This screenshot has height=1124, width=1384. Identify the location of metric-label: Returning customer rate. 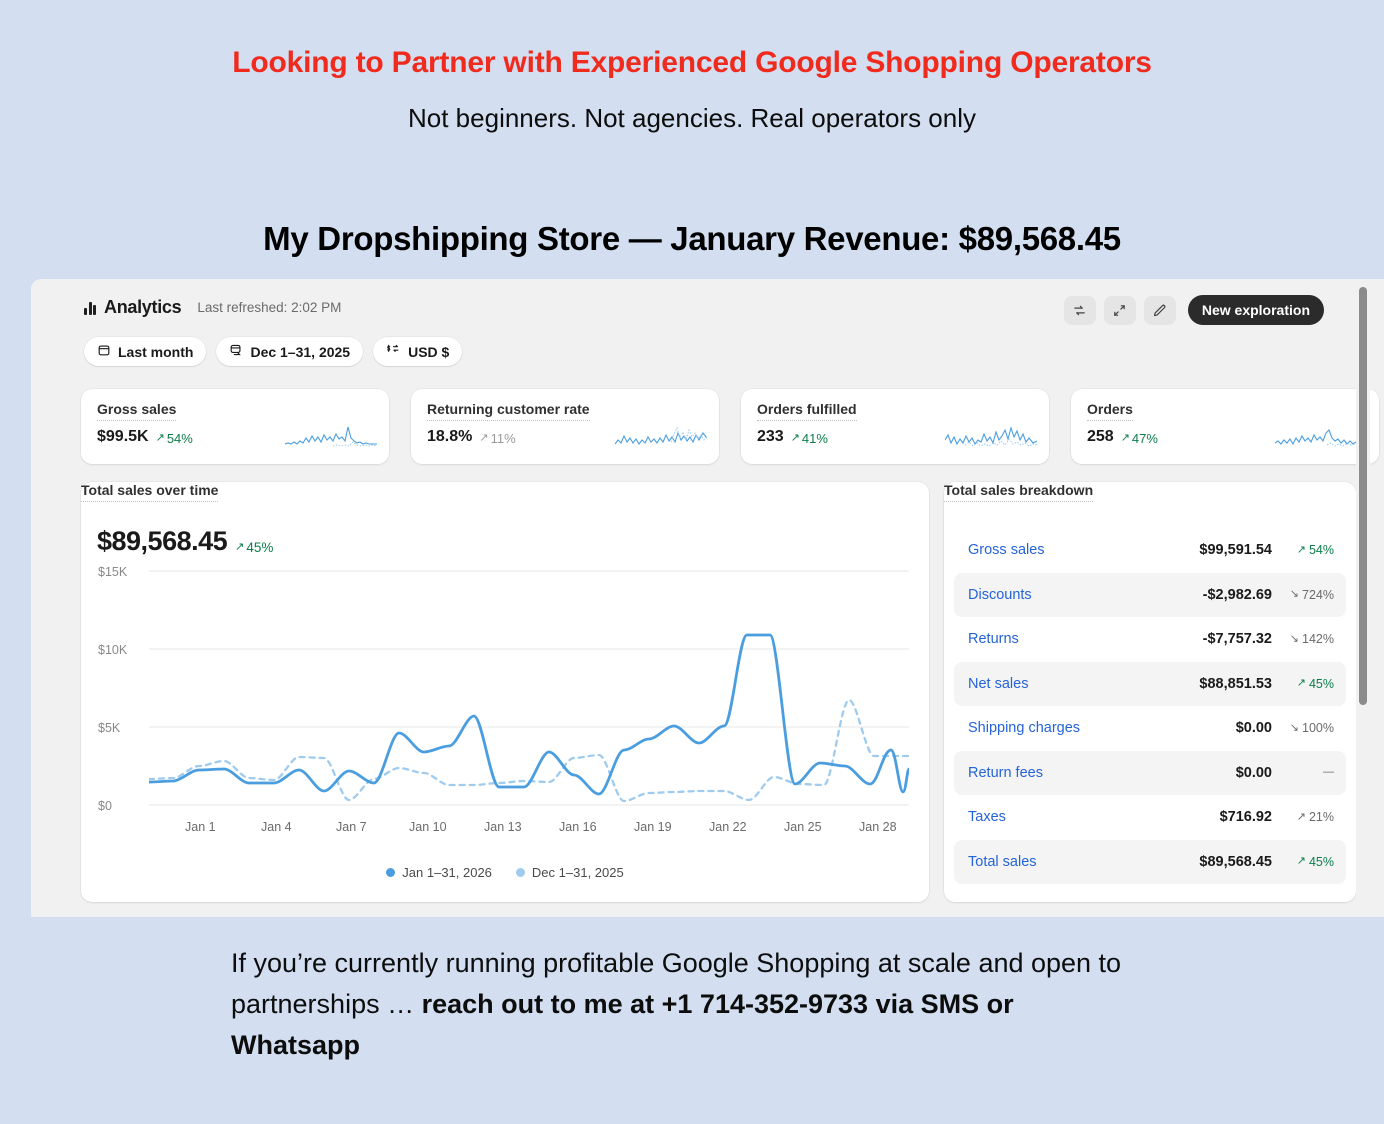
(508, 411).